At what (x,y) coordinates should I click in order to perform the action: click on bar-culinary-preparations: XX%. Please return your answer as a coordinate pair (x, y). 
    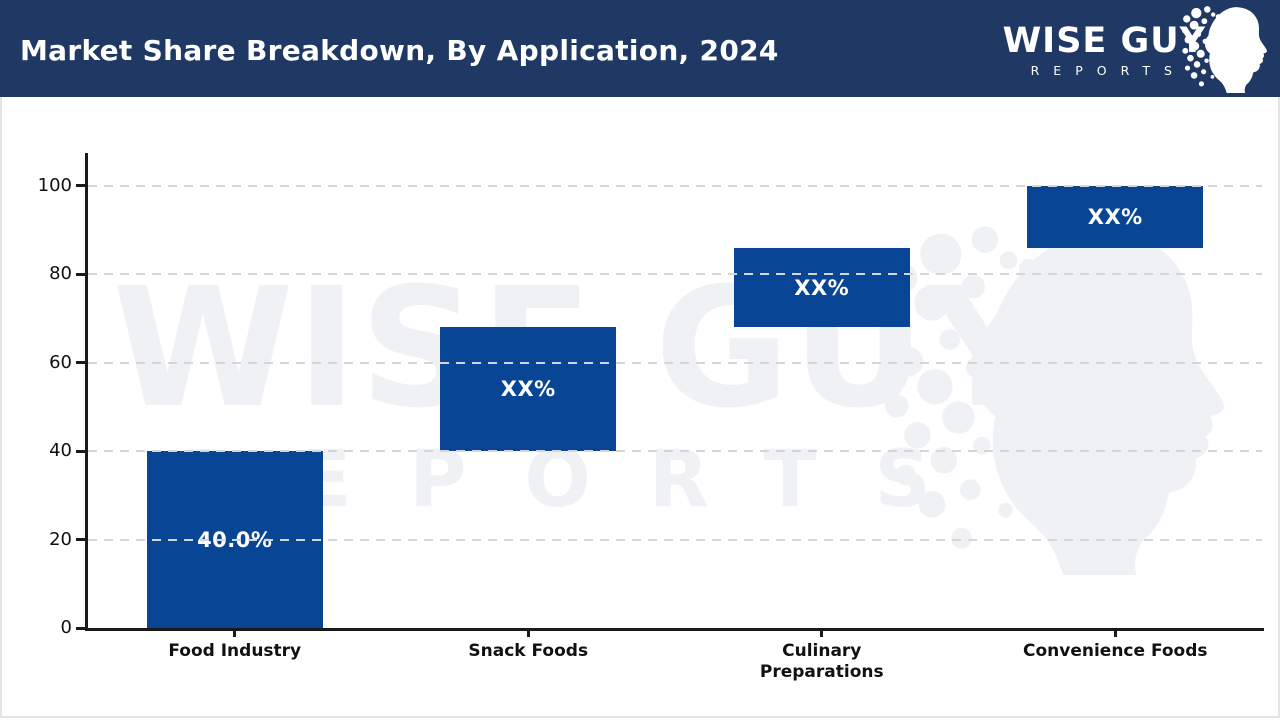
    Looking at the image, I should click on (821, 287).